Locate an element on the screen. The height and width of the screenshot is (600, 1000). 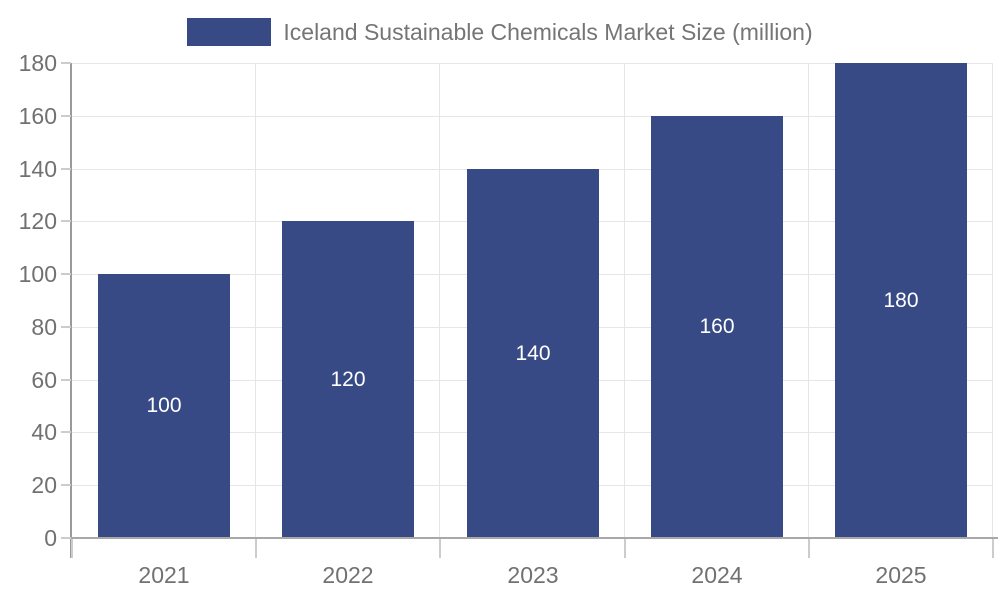
y-tick-label: 60 is located at coordinates (44, 380).